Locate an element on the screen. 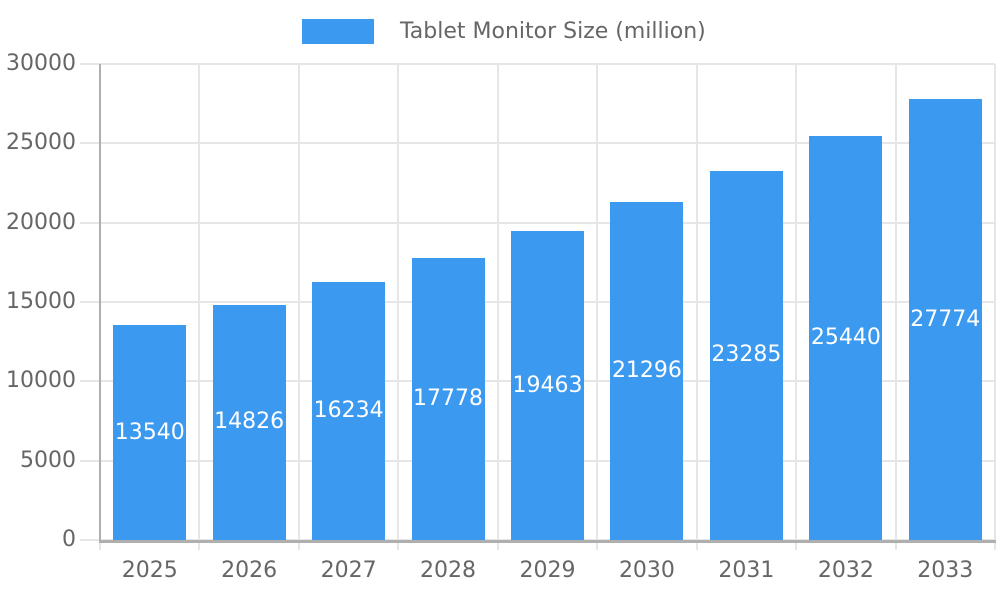 This screenshot has width=1000, height=600. y-axis-tick-label: 15000 is located at coordinates (41, 301).